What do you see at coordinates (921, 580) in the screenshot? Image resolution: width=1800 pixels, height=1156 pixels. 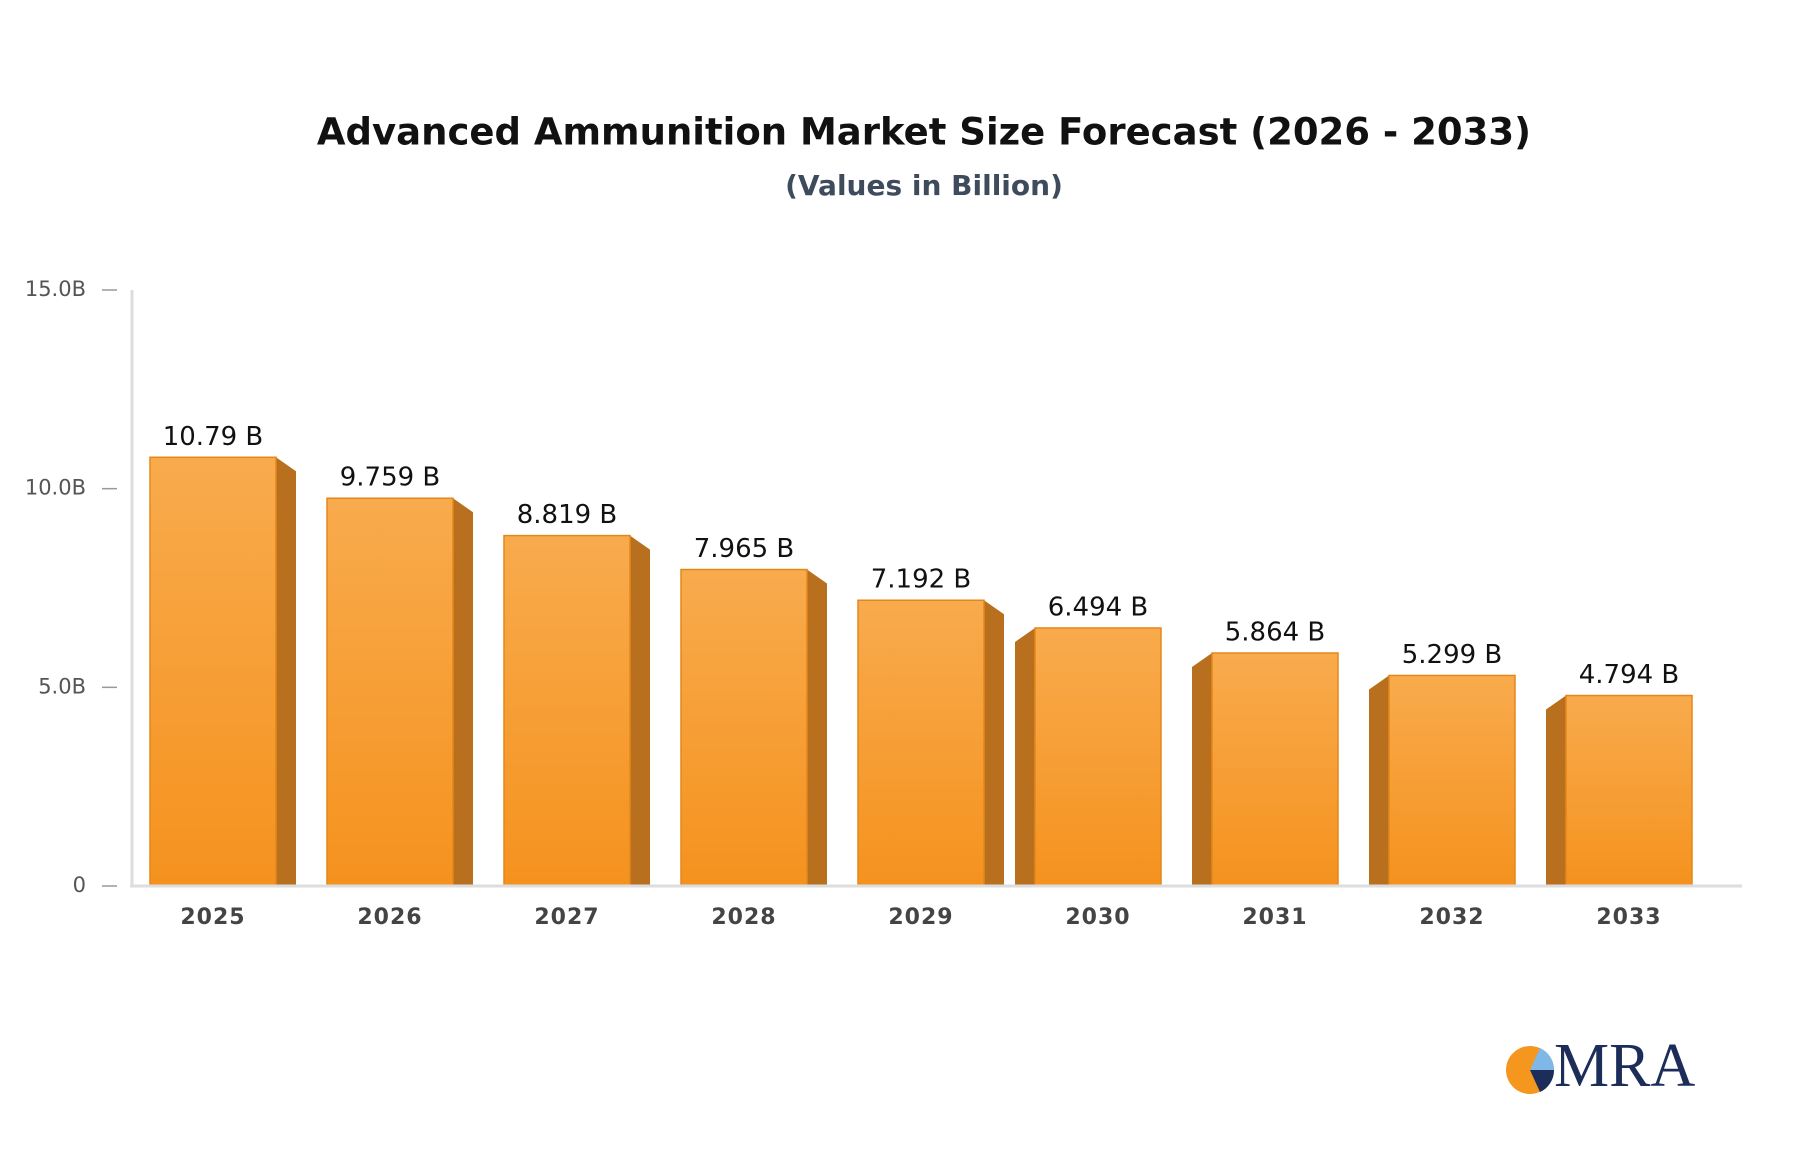 I see `value-label: 7.192 B` at bounding box center [921, 580].